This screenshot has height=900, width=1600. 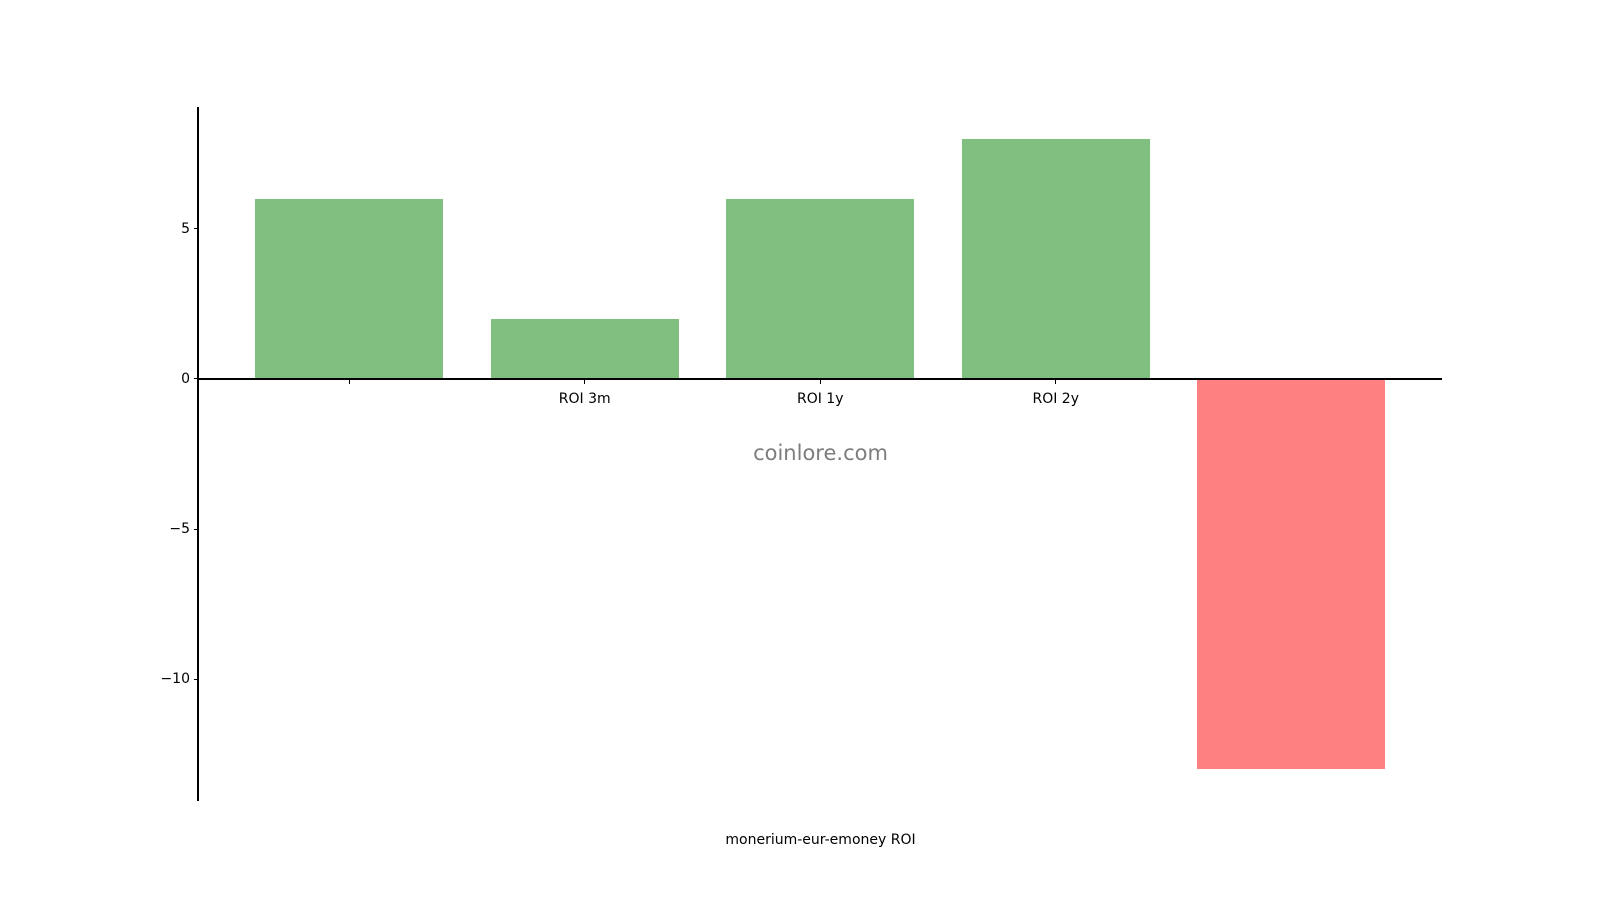 I want to click on y-axis-spine, so click(x=198, y=454).